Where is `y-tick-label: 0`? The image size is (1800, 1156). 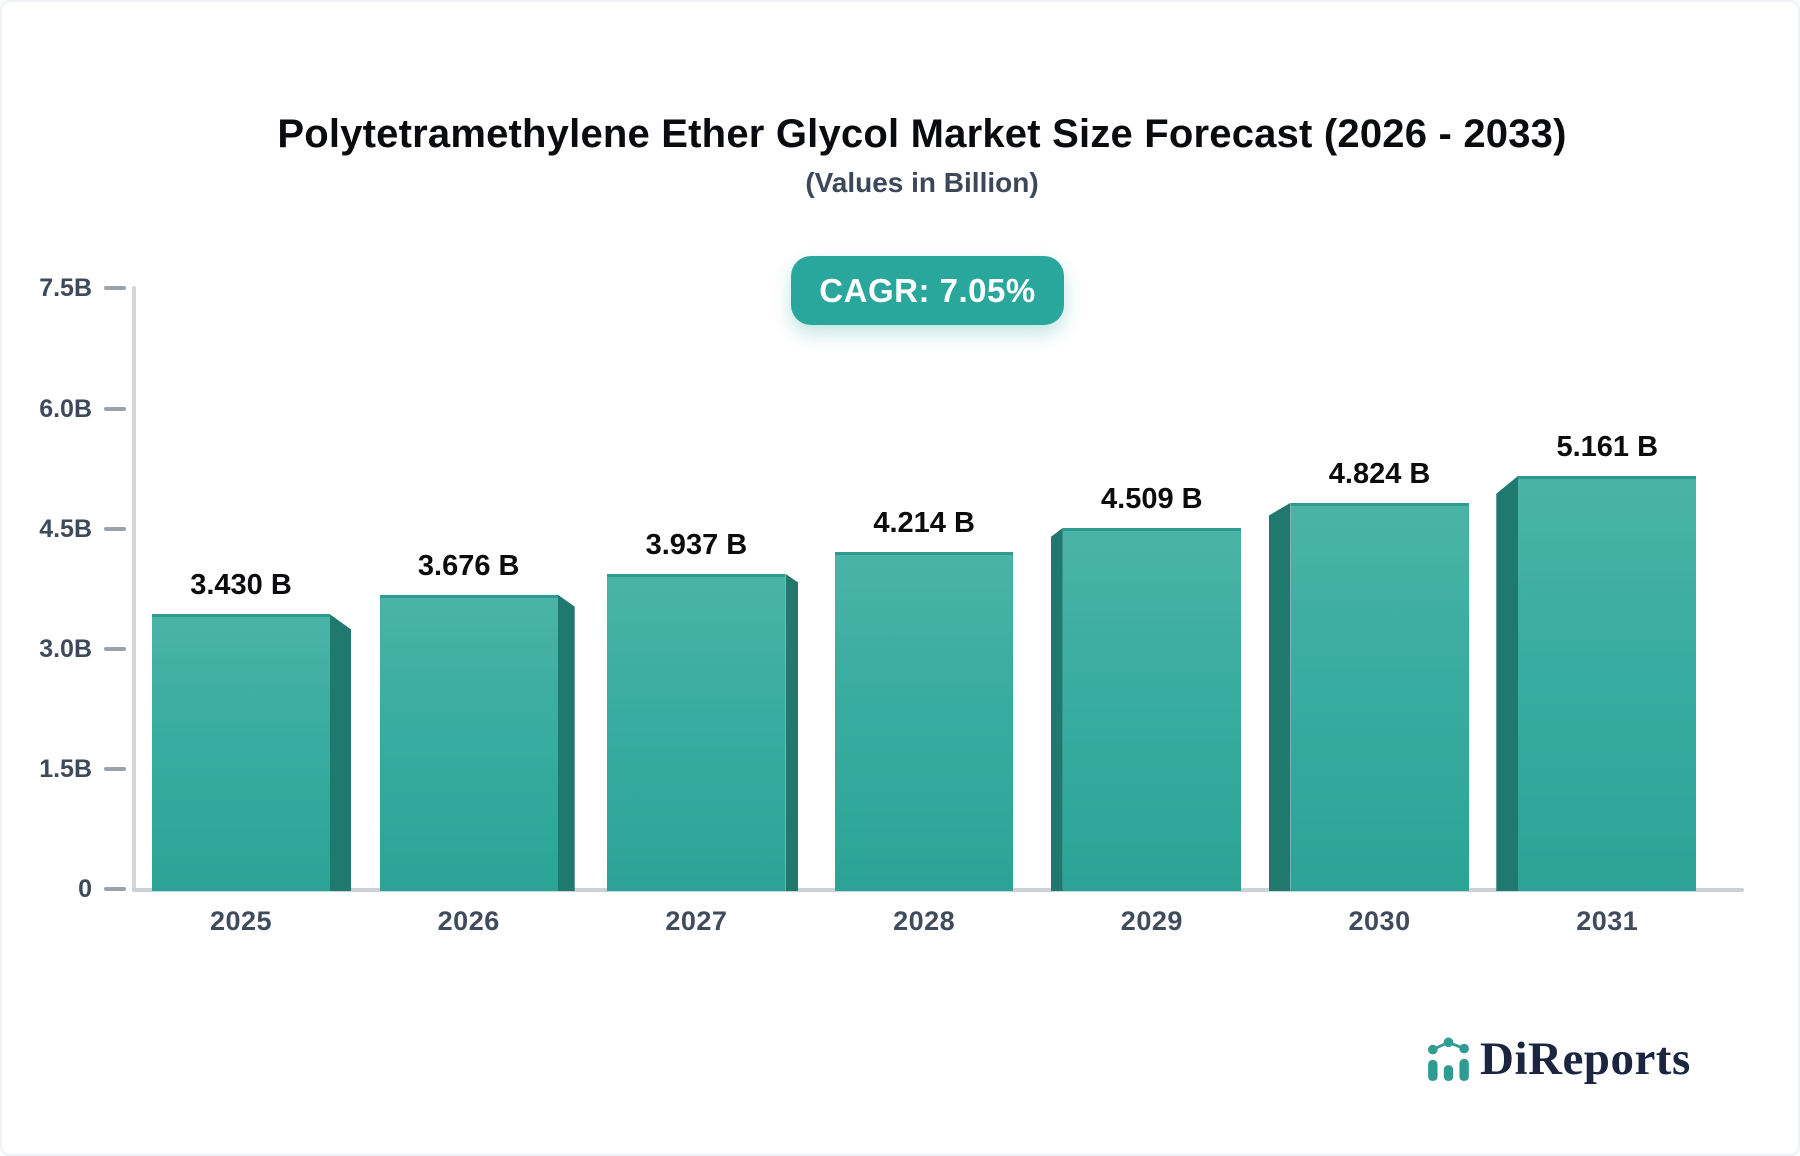
y-tick-label: 0 is located at coordinates (85, 889).